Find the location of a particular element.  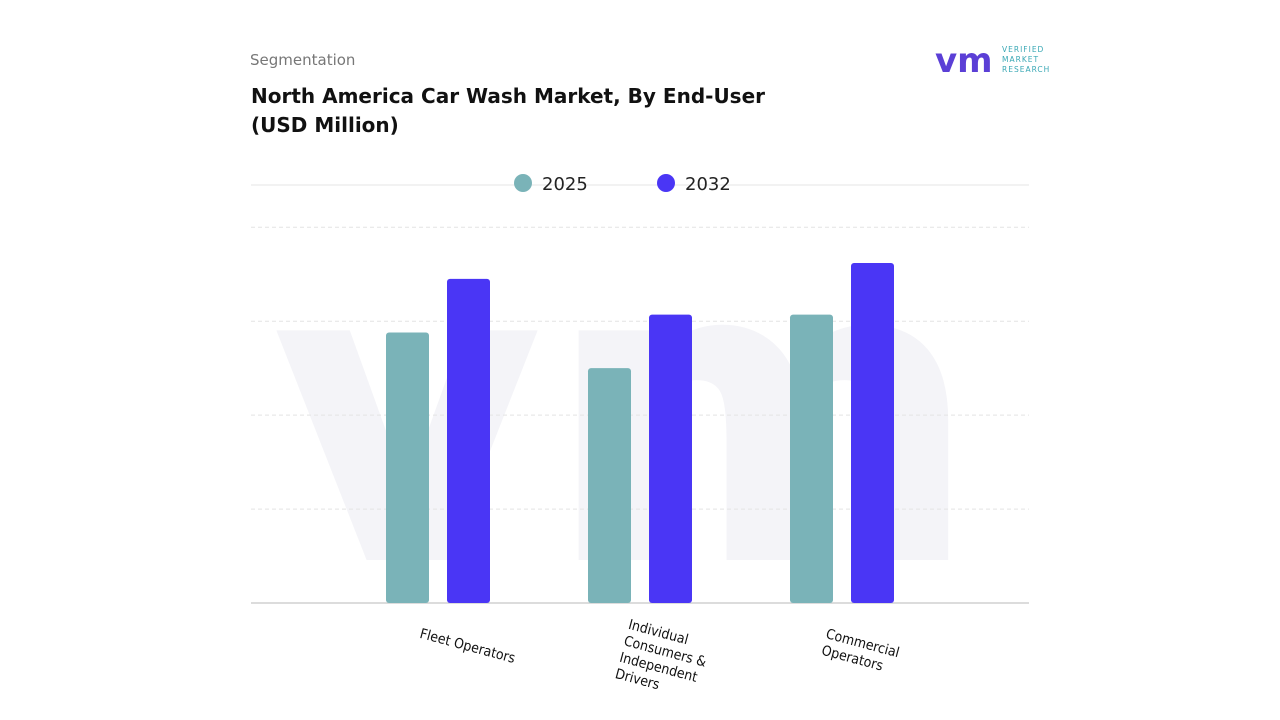

legend-label: 2025 is located at coordinates (565, 184).